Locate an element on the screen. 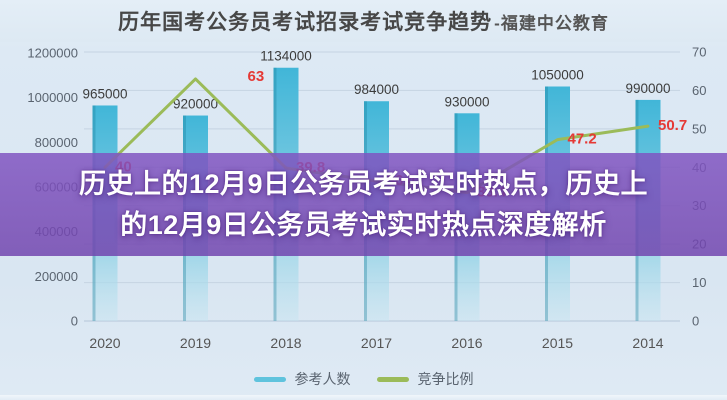  chart-title-source: -福建中公教育 is located at coordinates (551, 23).